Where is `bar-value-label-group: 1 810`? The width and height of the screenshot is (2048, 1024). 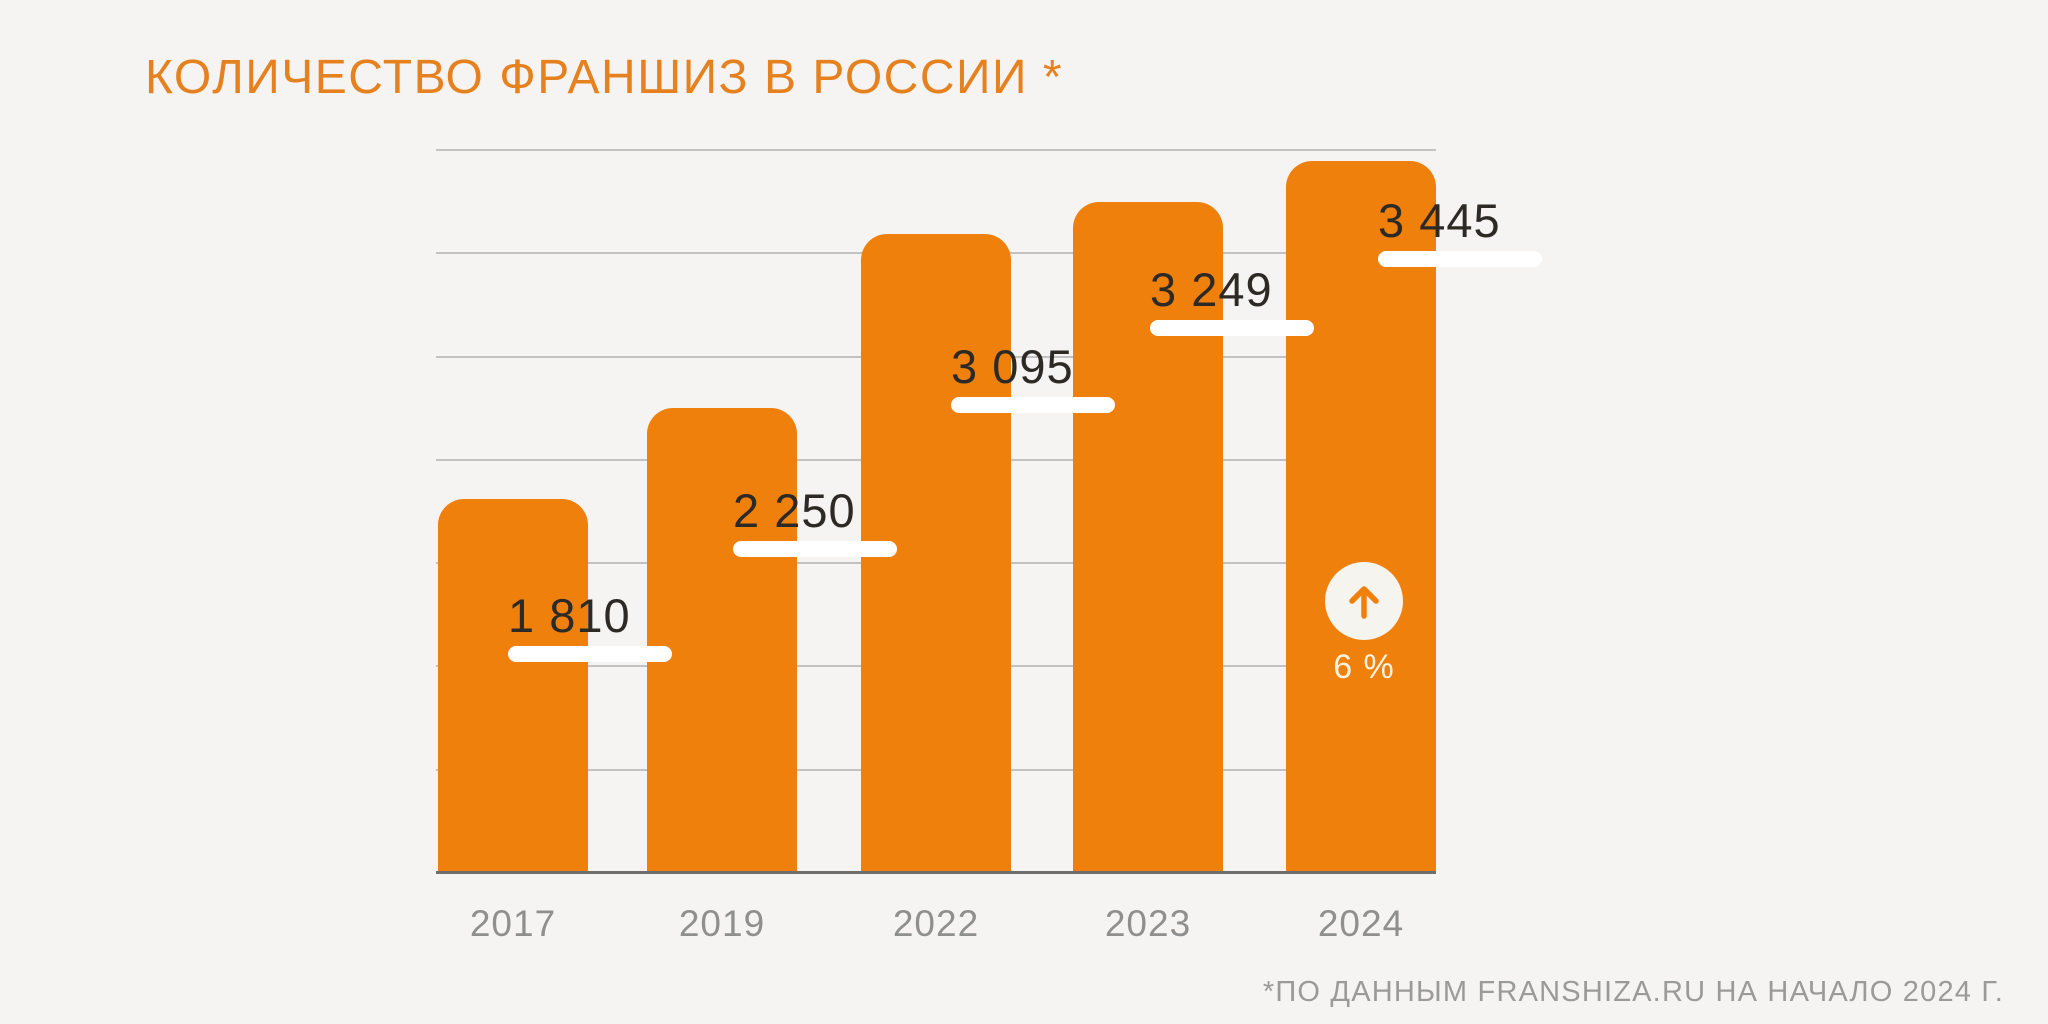 bar-value-label-group: 1 810 is located at coordinates (590, 625).